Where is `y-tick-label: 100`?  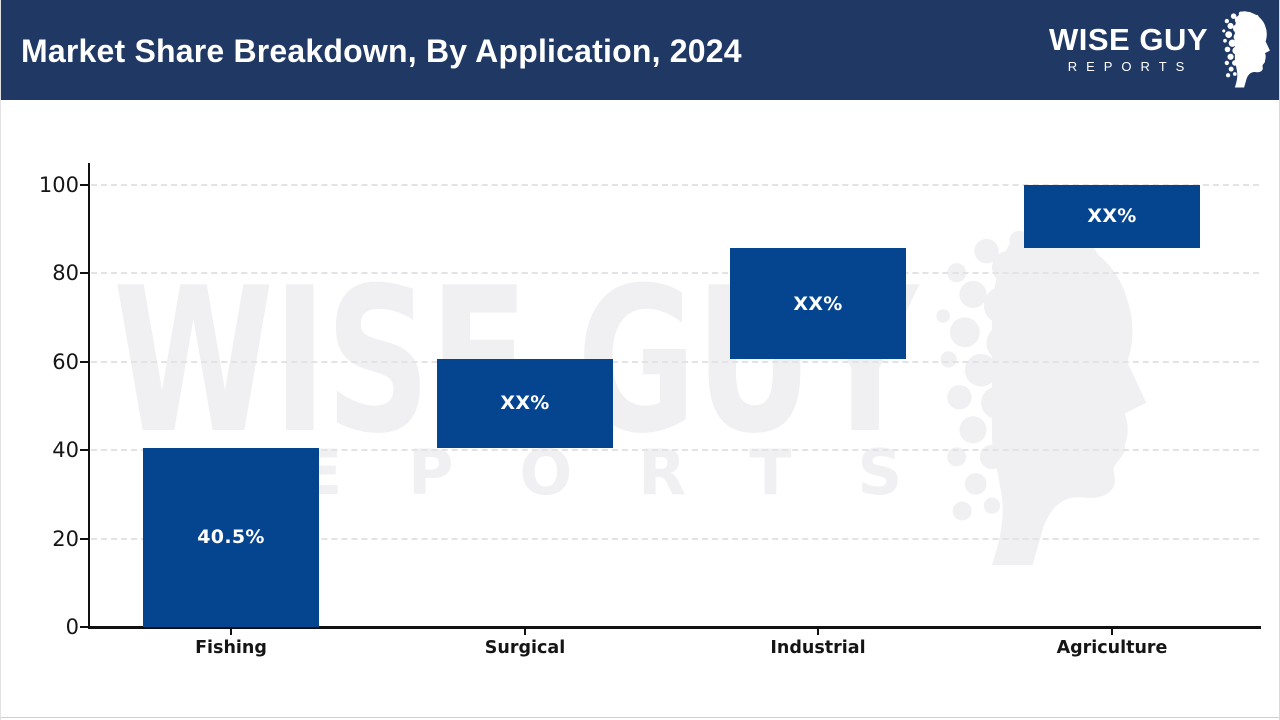
y-tick-label: 100 is located at coordinates (44, 185).